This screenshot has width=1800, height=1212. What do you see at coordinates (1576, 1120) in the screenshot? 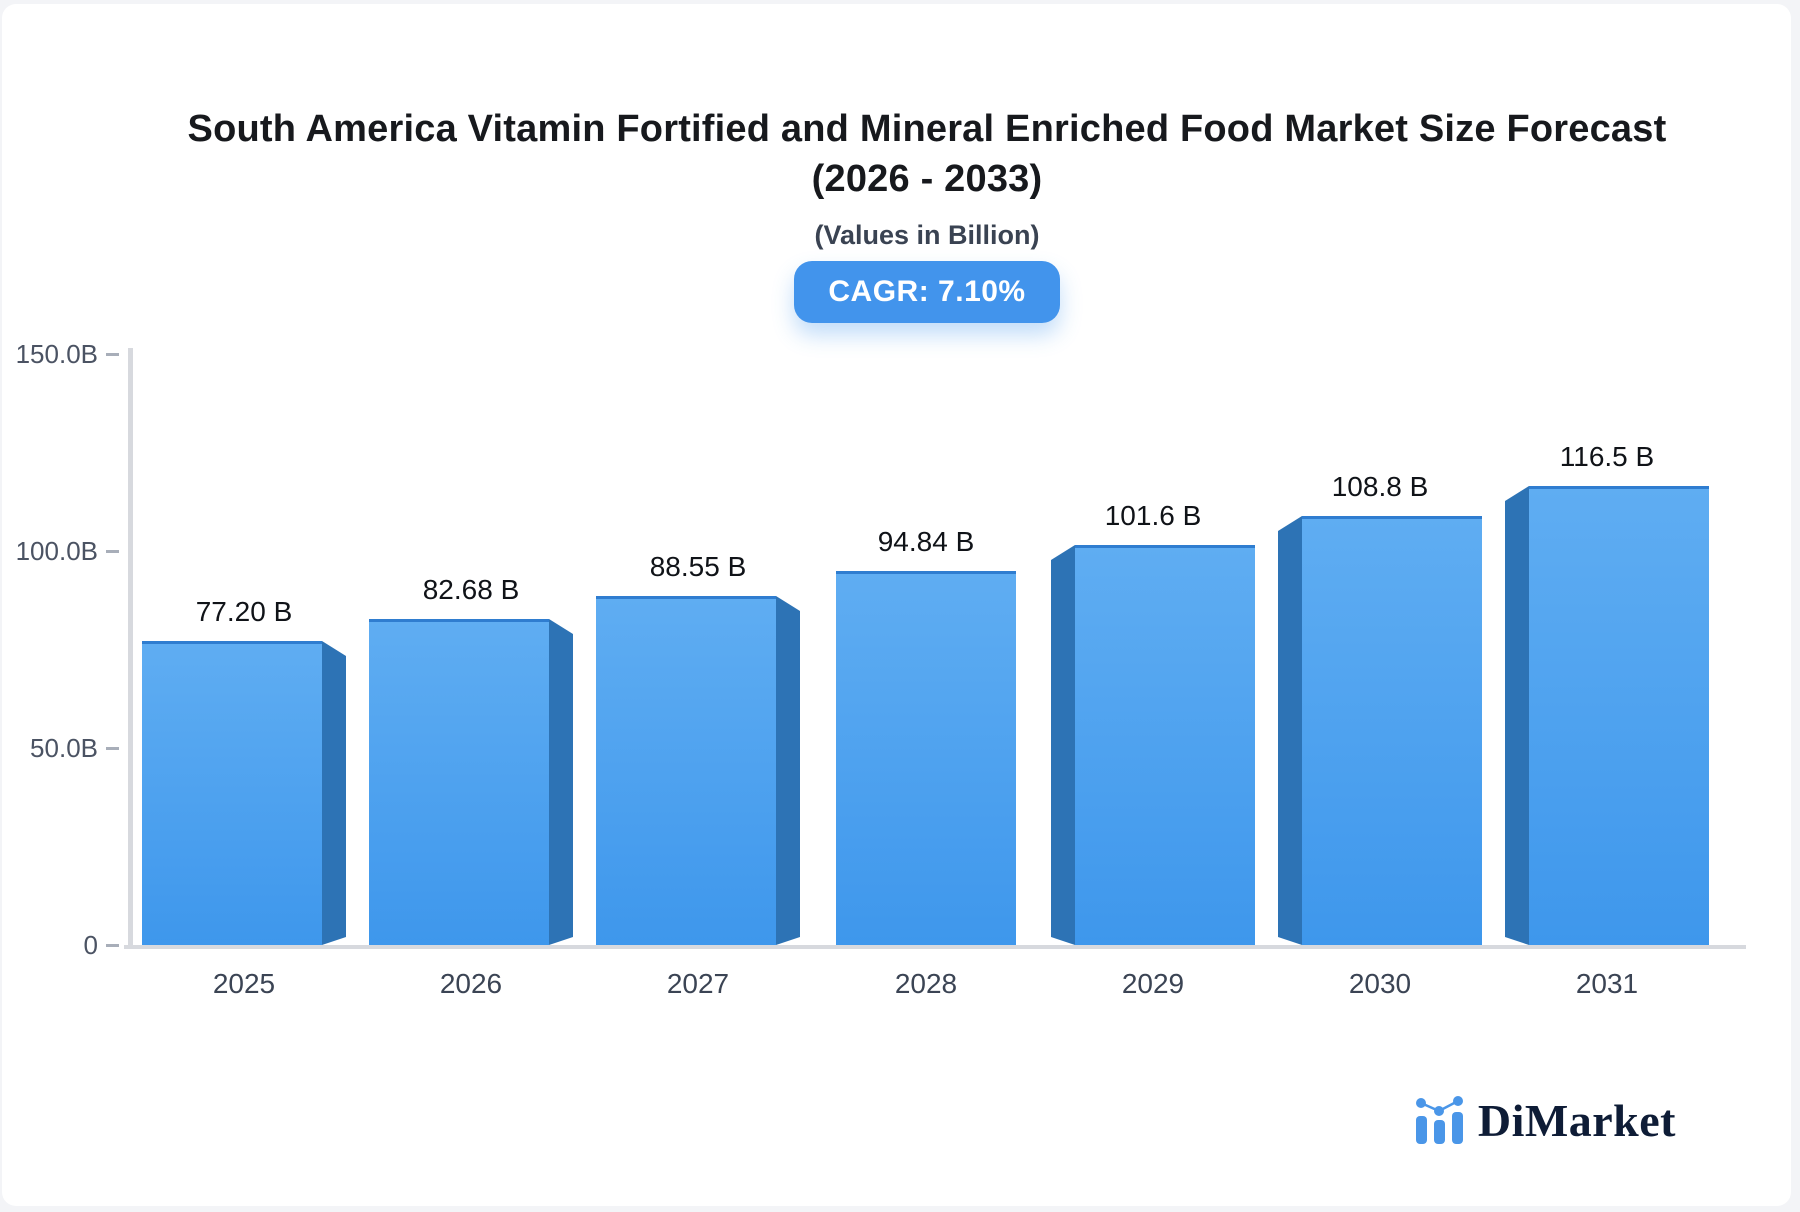
I see `logo-text: DiMarket` at bounding box center [1576, 1120].